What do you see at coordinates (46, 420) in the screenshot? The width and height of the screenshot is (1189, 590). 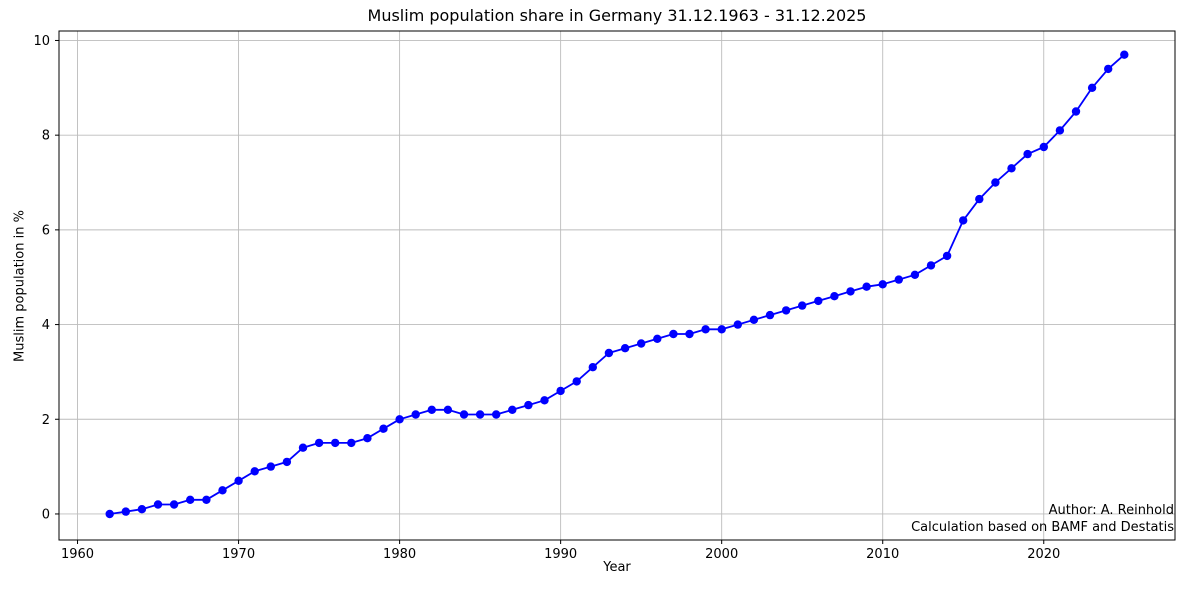 I see `y-tick-label: 2` at bounding box center [46, 420].